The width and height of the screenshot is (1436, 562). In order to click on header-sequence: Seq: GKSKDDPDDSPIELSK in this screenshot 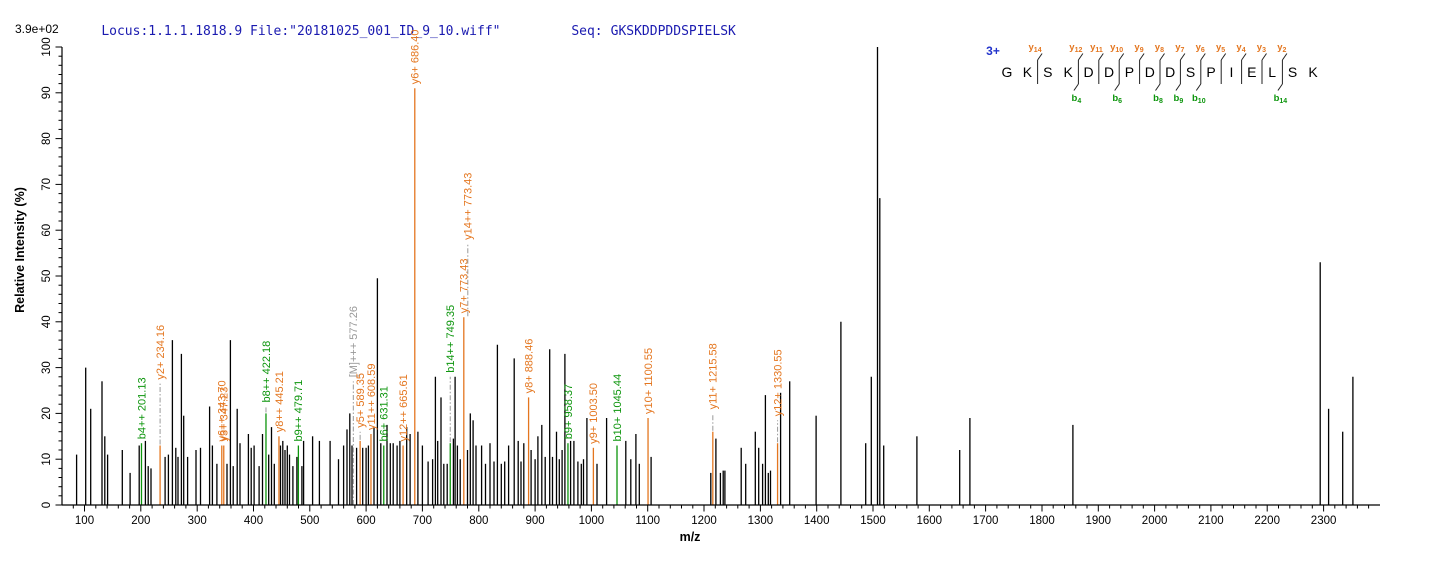, I will do `click(638, 31)`.